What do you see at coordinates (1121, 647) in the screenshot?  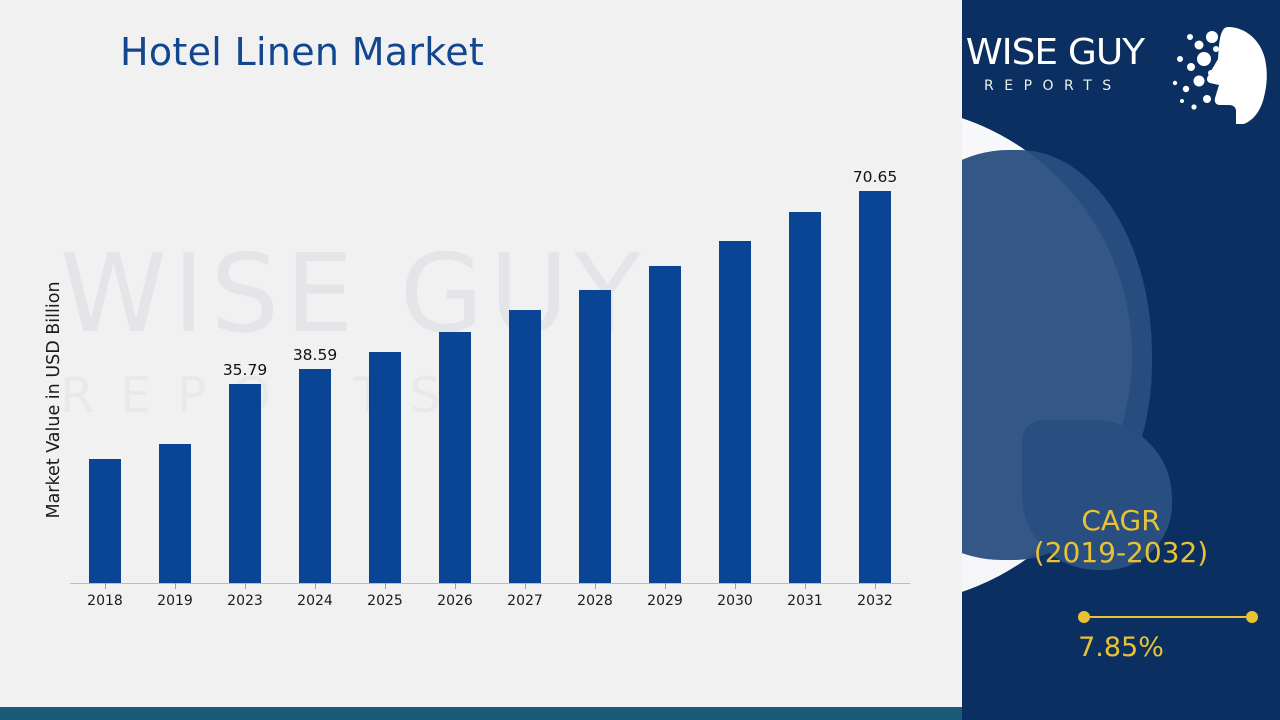 I see `cagr-value: 7.85%` at bounding box center [1121, 647].